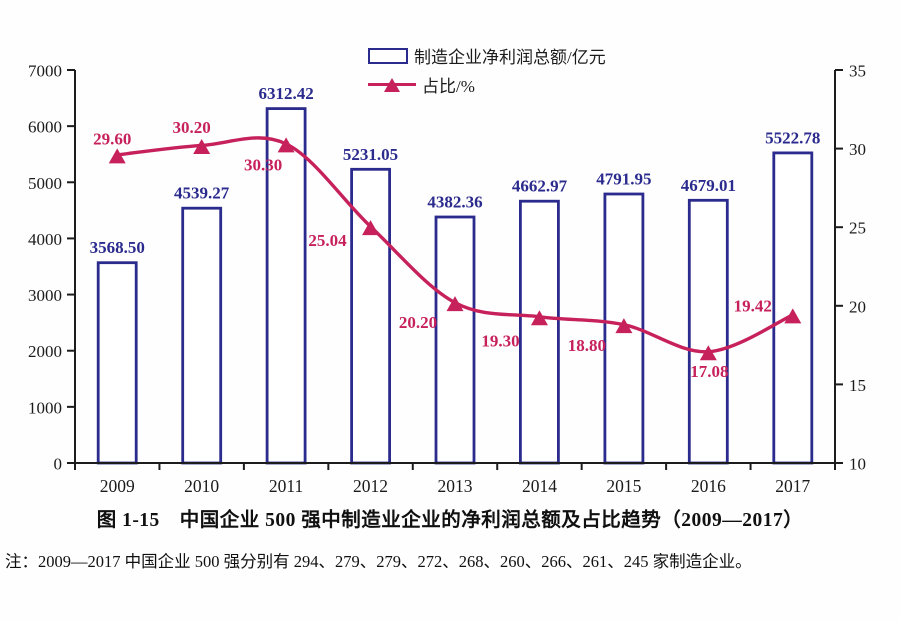 The width and height of the screenshot is (900, 622). I want to click on triangle-marker-2011, so click(286, 145).